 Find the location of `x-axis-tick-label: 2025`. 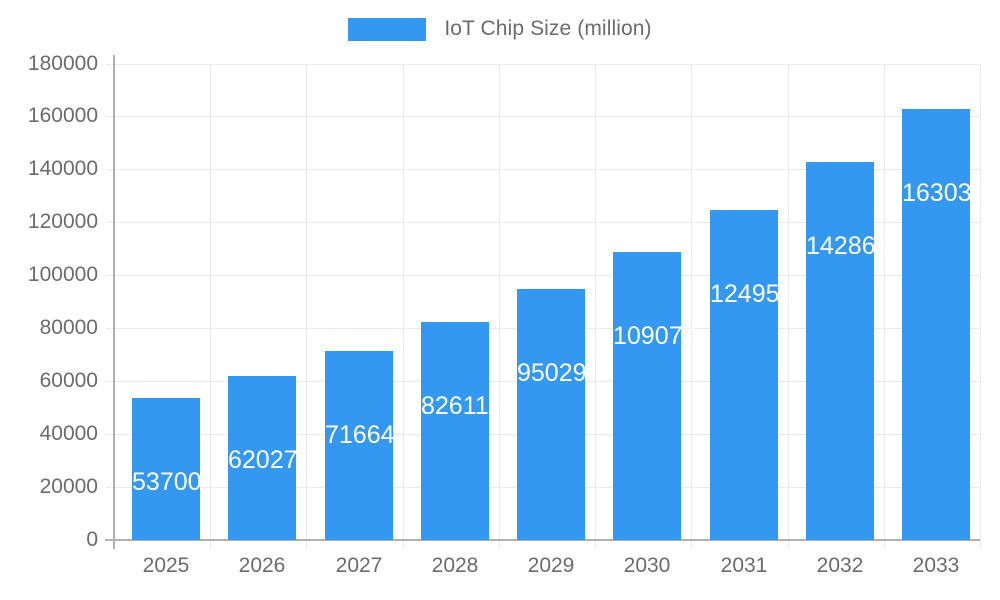

x-axis-tick-label: 2025 is located at coordinates (166, 565).